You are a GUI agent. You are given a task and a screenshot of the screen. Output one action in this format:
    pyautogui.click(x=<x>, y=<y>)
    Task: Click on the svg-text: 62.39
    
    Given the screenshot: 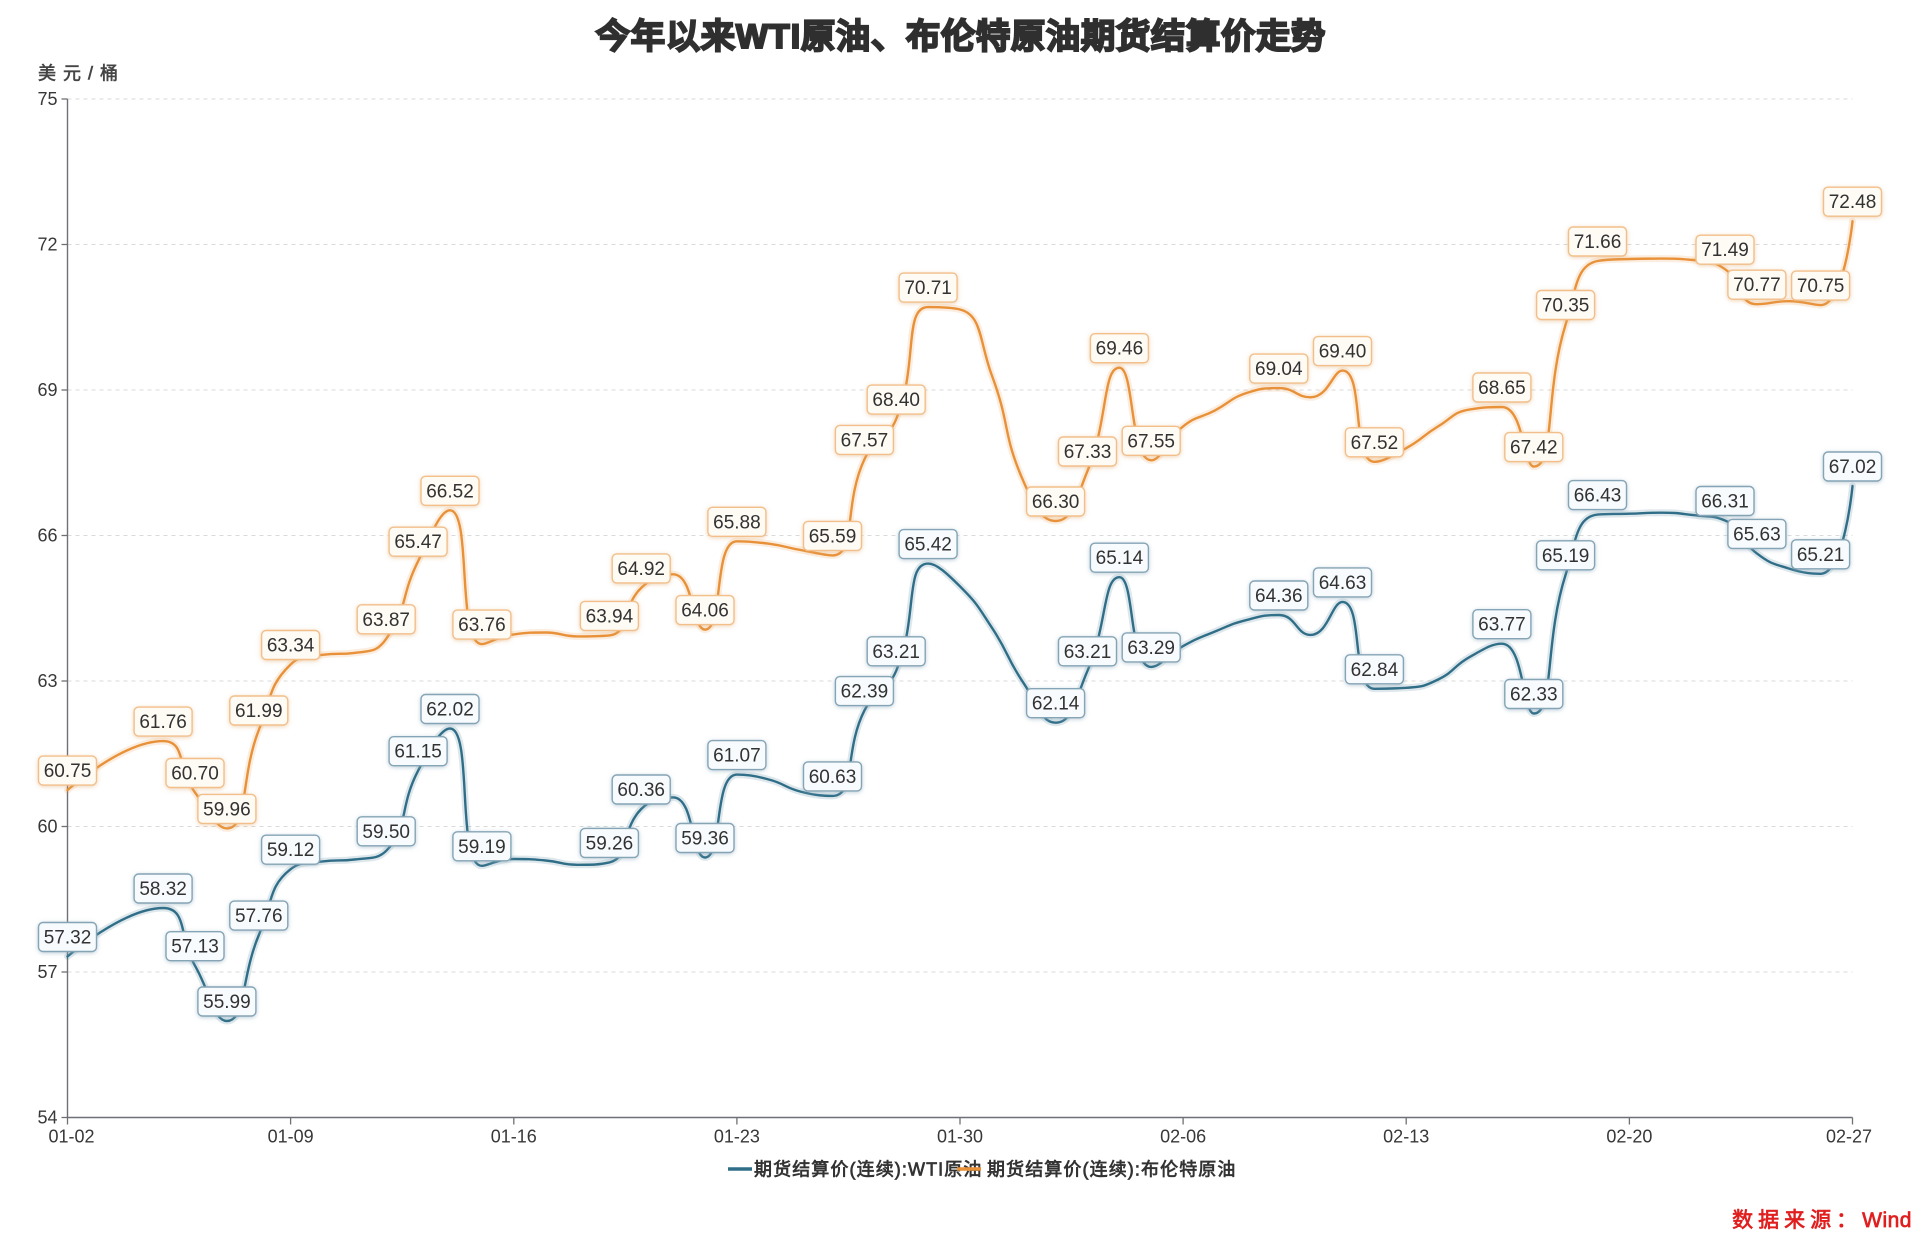 What is the action you would take?
    pyautogui.click(x=865, y=692)
    